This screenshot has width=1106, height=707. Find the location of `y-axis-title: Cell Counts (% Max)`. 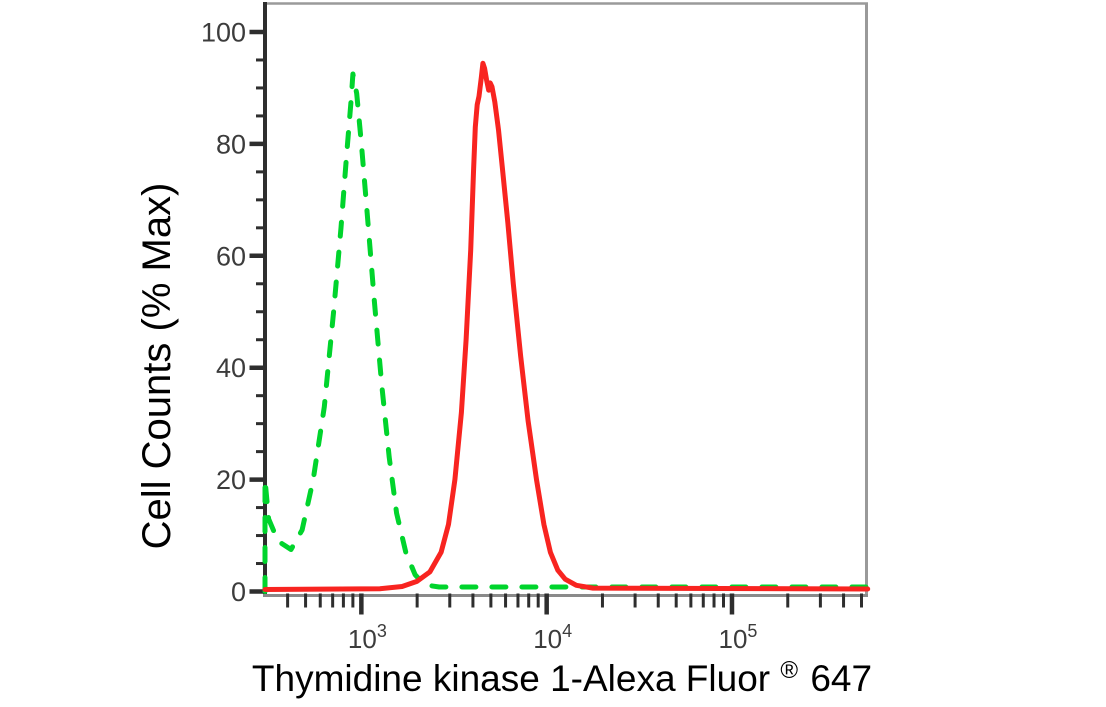

y-axis-title: Cell Counts (% Max) is located at coordinates (157, 366).